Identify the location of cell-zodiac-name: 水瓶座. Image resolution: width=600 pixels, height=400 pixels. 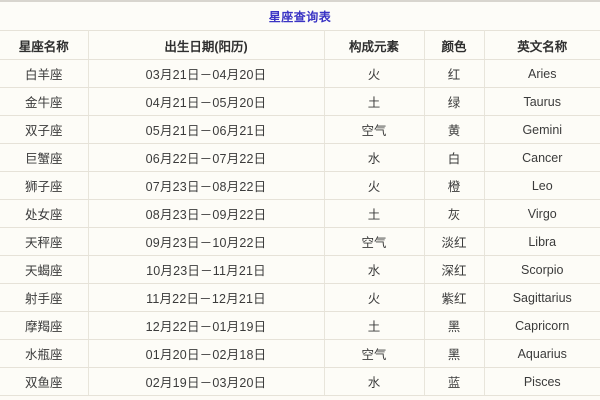
(44, 353).